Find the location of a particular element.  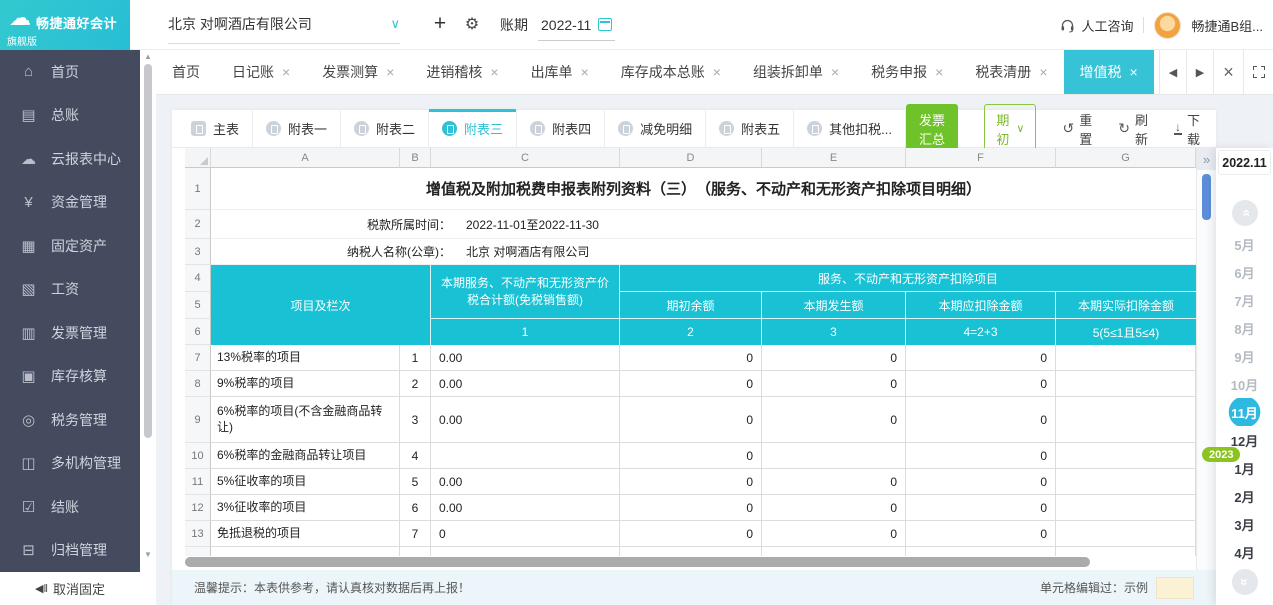

support-link: 人工咨询 is located at coordinates (1096, 25).